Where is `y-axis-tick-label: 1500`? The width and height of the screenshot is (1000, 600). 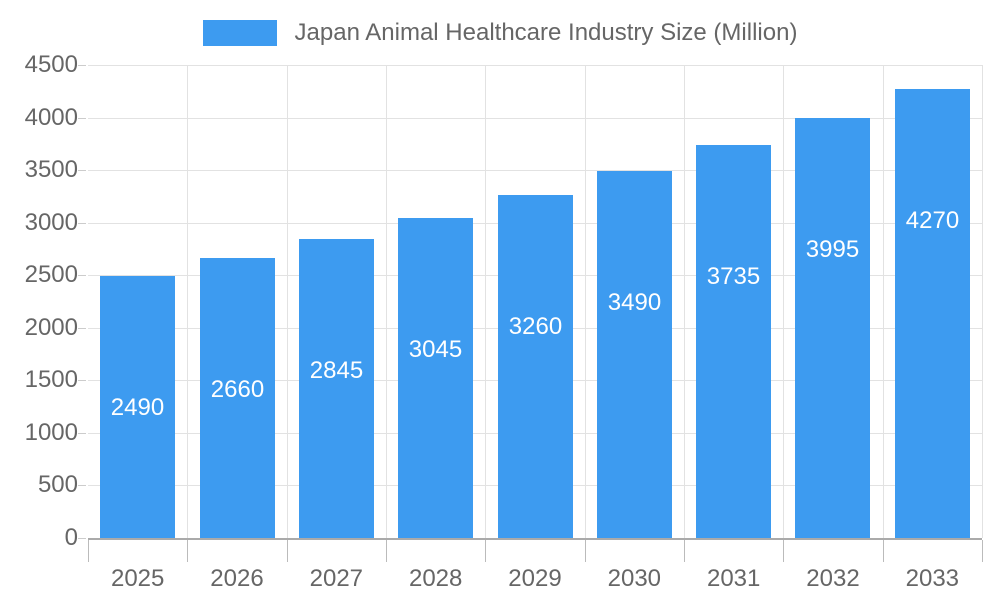
y-axis-tick-label: 1500 is located at coordinates (51, 380).